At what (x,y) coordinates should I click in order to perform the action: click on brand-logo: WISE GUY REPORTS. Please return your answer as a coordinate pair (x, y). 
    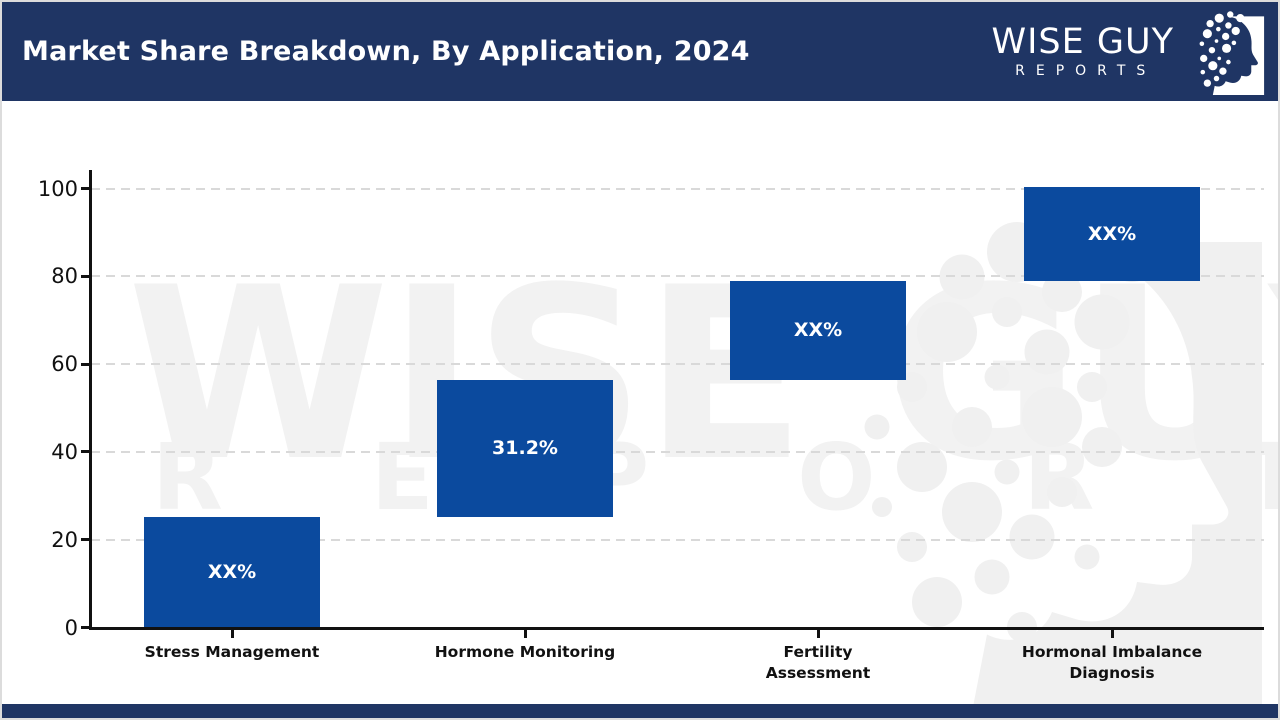
    Looking at the image, I should click on (1129, 52).